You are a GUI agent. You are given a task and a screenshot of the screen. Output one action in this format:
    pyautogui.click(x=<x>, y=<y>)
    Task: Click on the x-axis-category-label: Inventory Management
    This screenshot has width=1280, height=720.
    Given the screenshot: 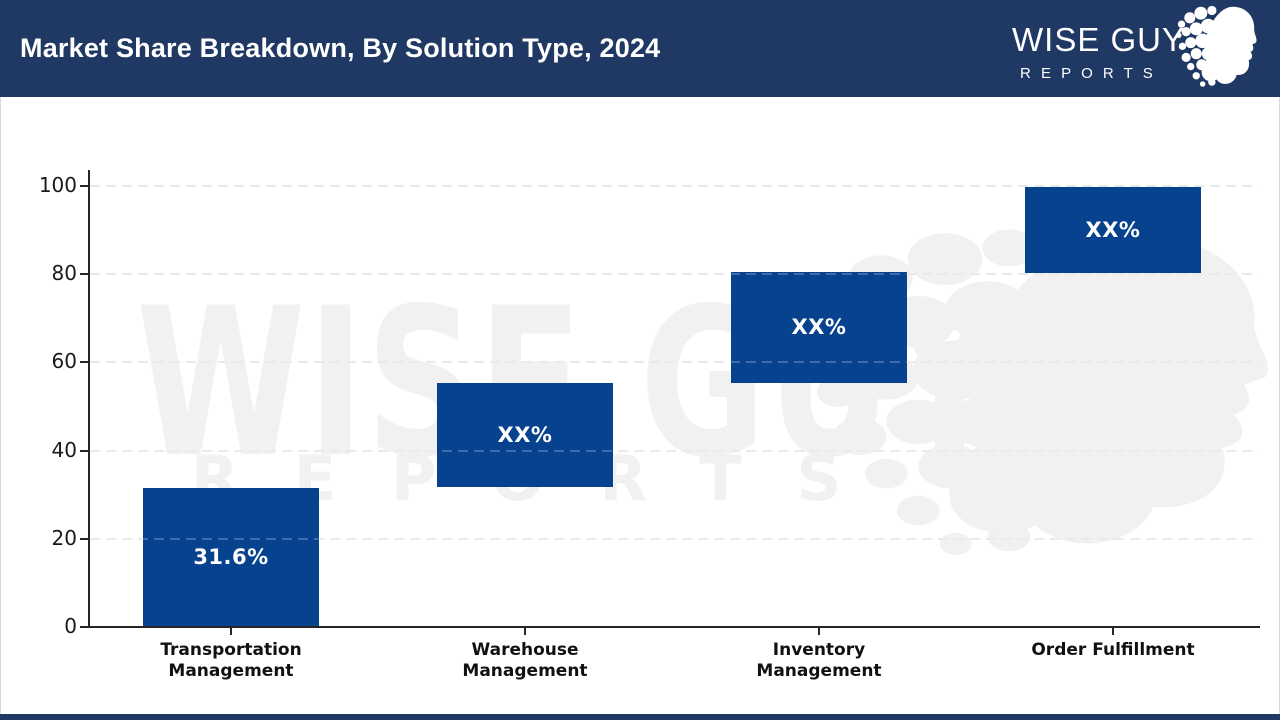 What is the action you would take?
    pyautogui.click(x=819, y=661)
    